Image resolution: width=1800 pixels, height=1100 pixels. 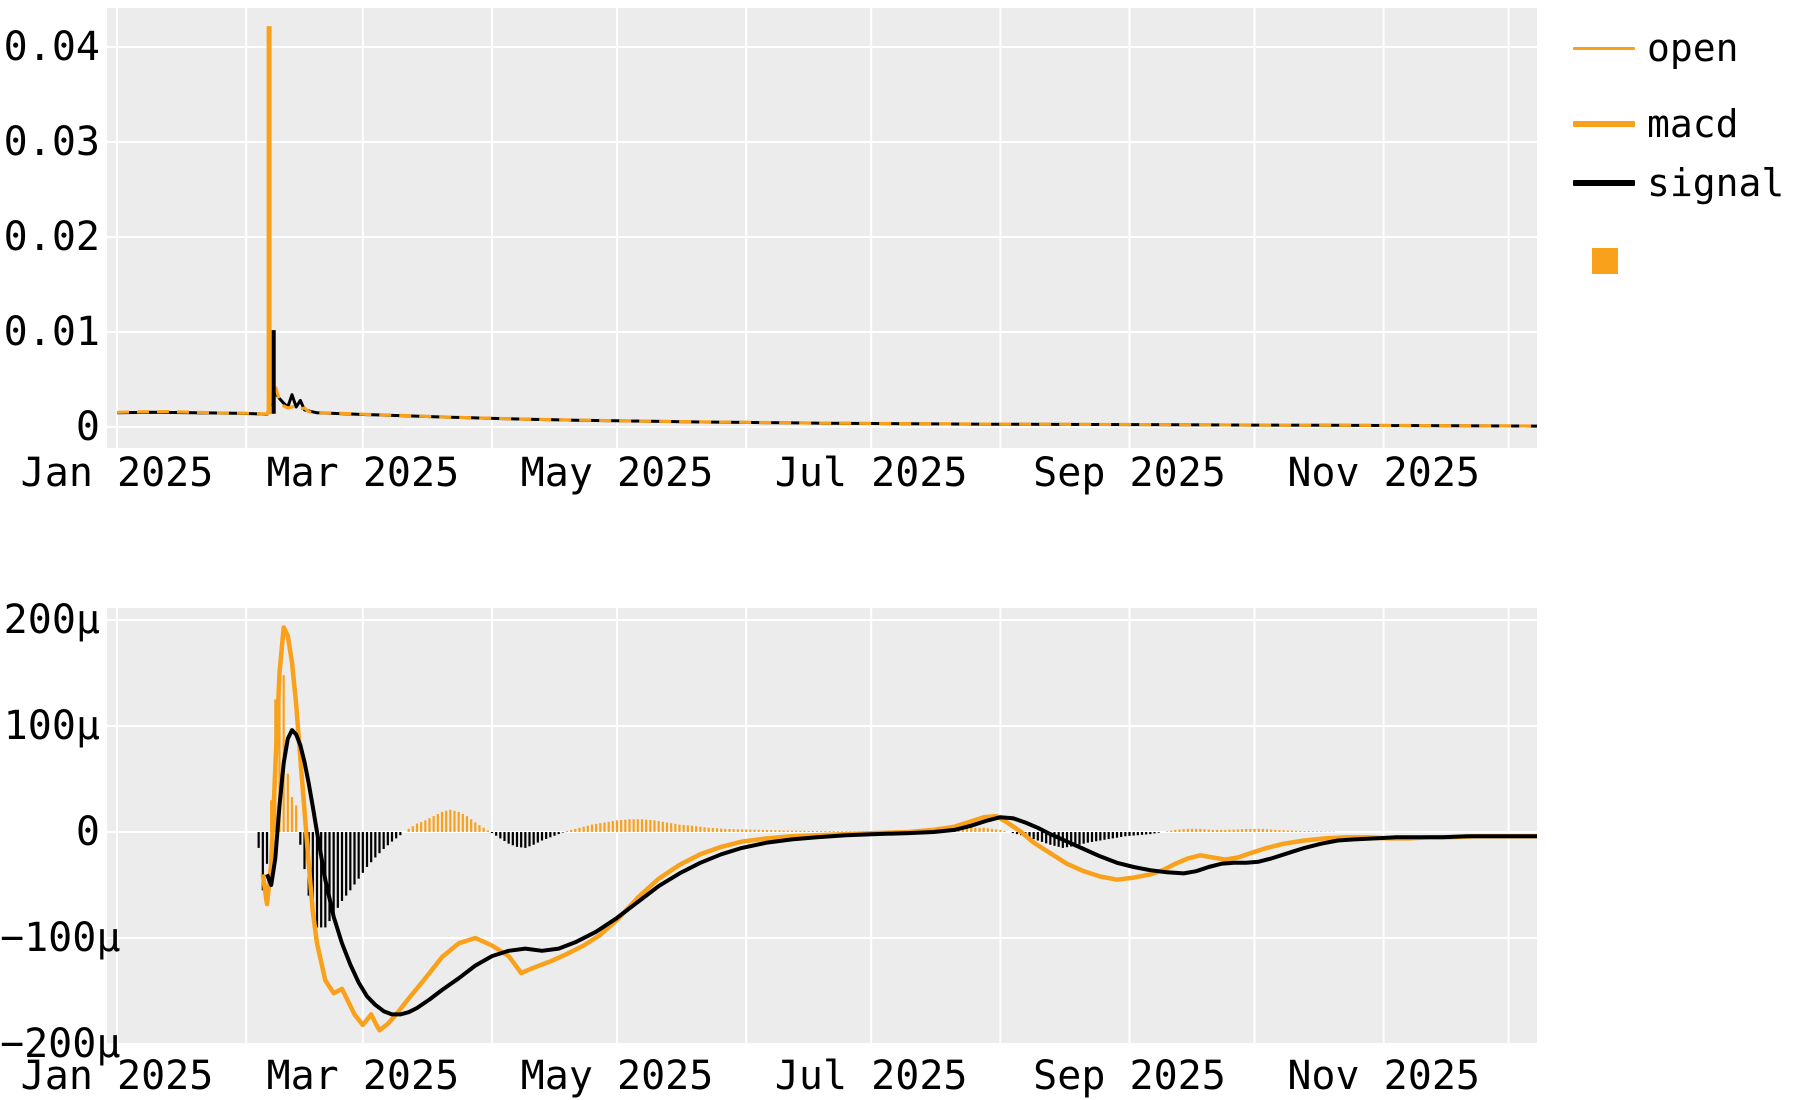 What do you see at coordinates (1604, 183) in the screenshot?
I see `signal-line-swatch-icon` at bounding box center [1604, 183].